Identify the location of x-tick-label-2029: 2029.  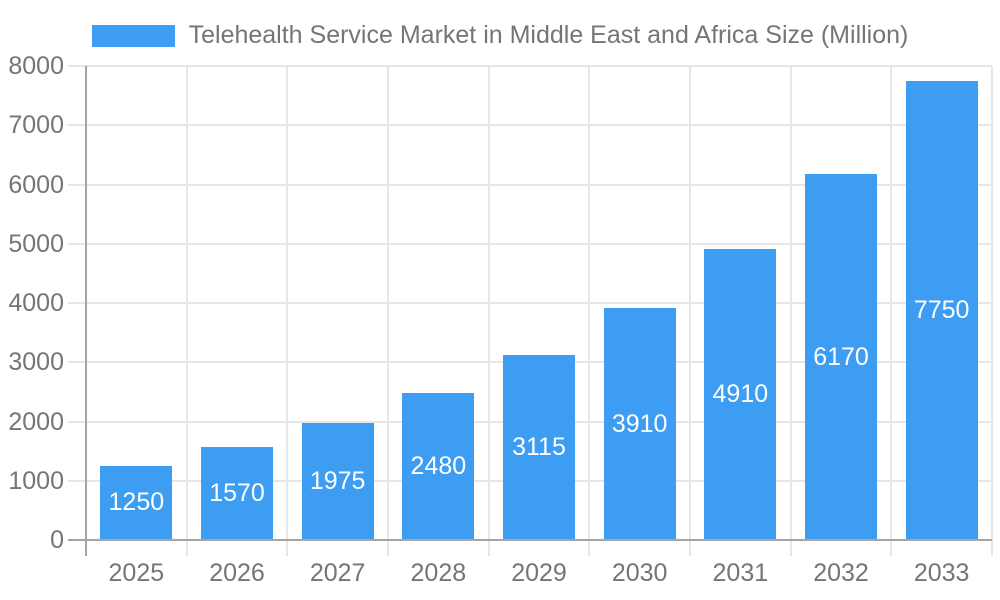
(539, 573).